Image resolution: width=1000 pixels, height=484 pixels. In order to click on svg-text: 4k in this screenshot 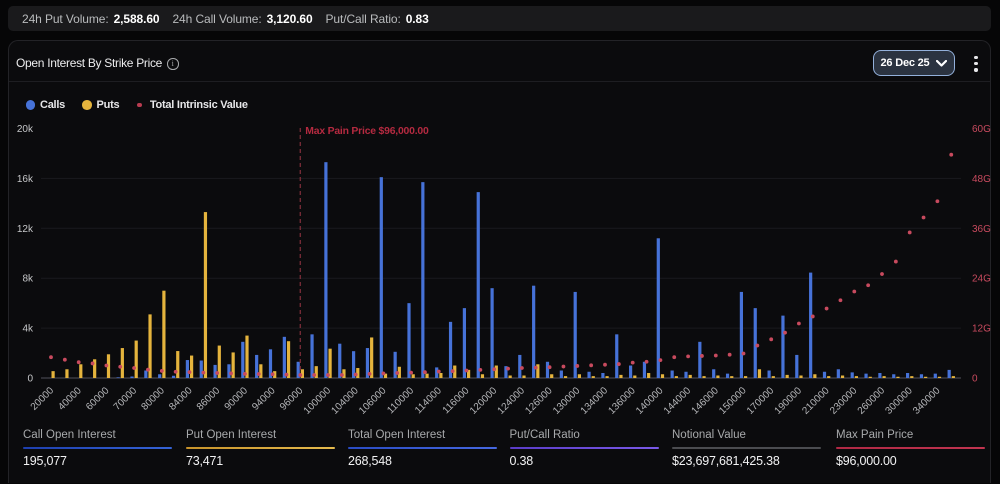, I will do `click(28, 329)`.